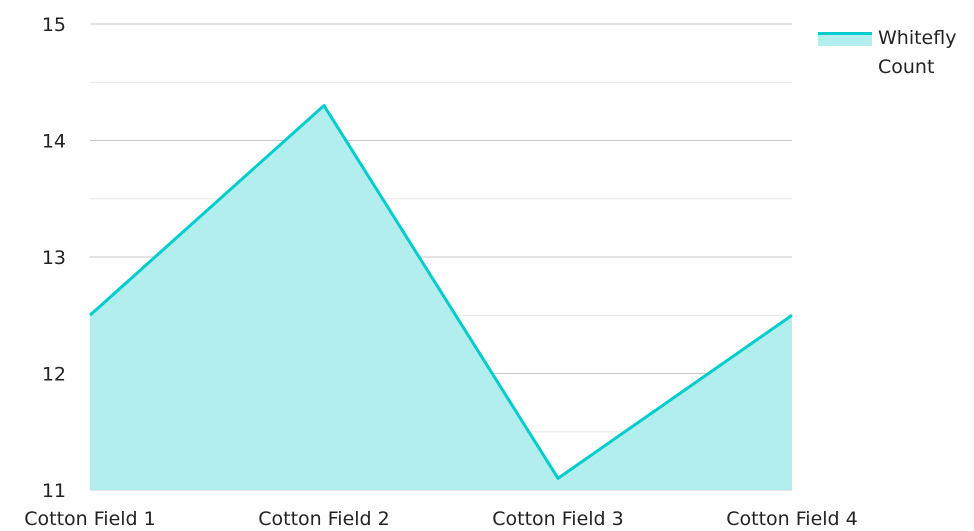 This screenshot has width=974, height=531. What do you see at coordinates (54, 25) in the screenshot?
I see `y-tick-label: 15` at bounding box center [54, 25].